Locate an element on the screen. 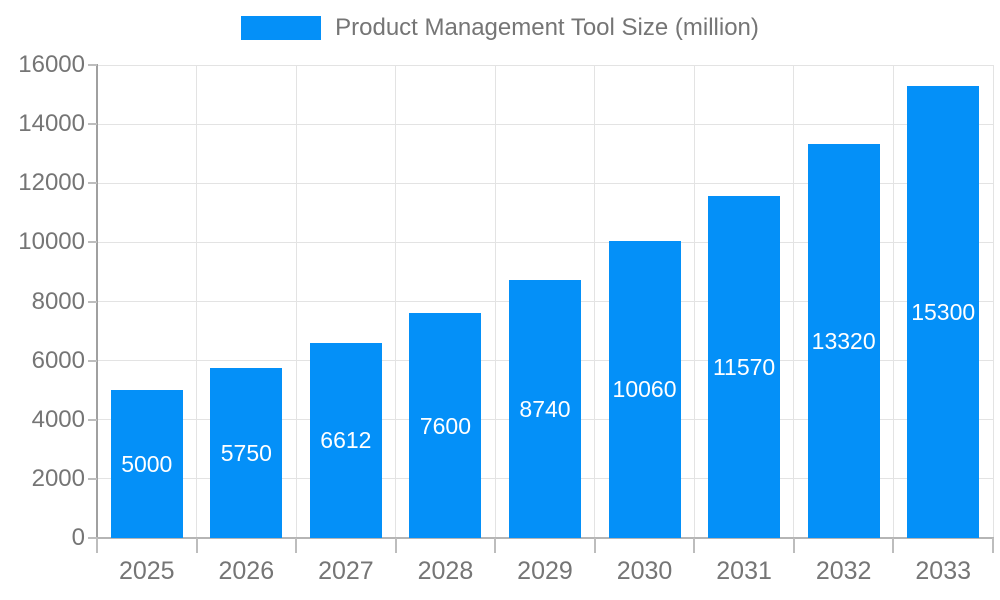 The width and height of the screenshot is (1000, 600). y-tick-label: 0 is located at coordinates (78, 537).